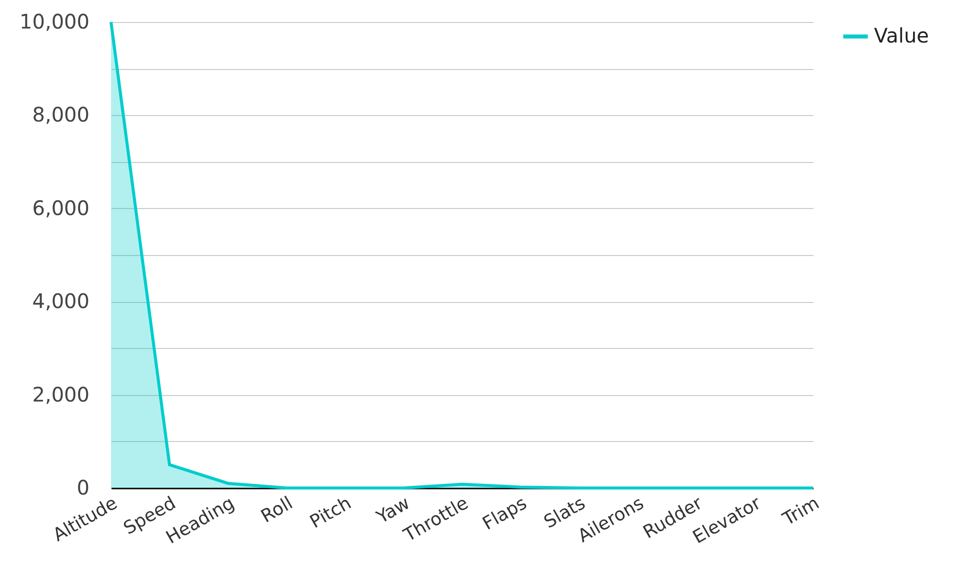 This screenshot has width=962, height=571. What do you see at coordinates (55, 22) in the screenshot?
I see `y-tick-label: 10,000` at bounding box center [55, 22].